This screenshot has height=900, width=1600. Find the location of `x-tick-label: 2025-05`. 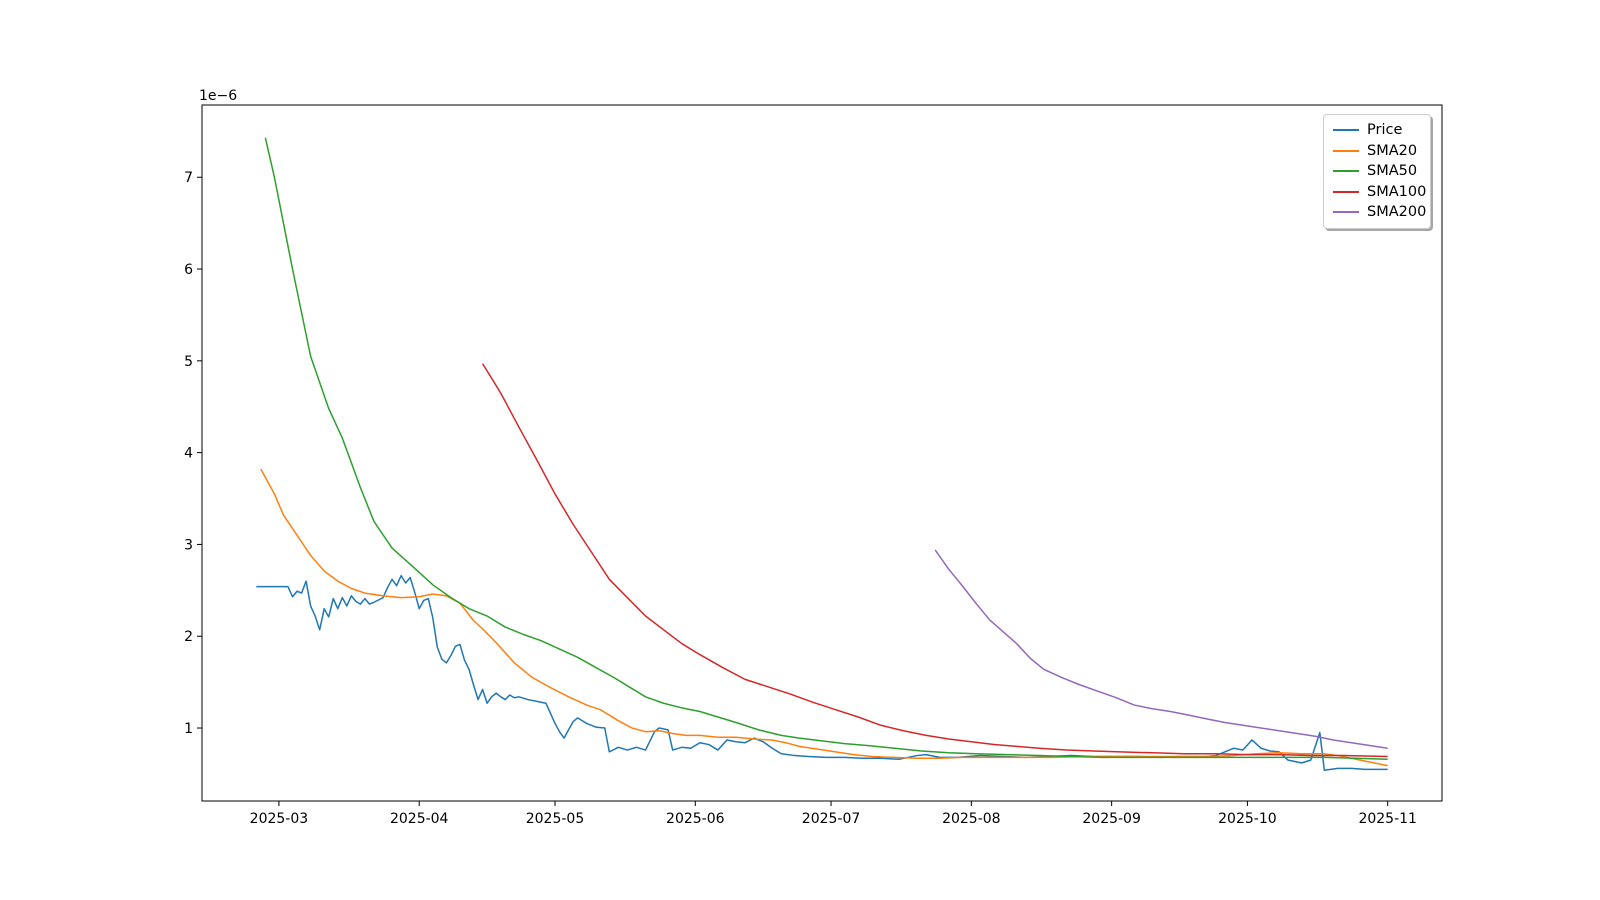

x-tick-label: 2025-05 is located at coordinates (555, 819).